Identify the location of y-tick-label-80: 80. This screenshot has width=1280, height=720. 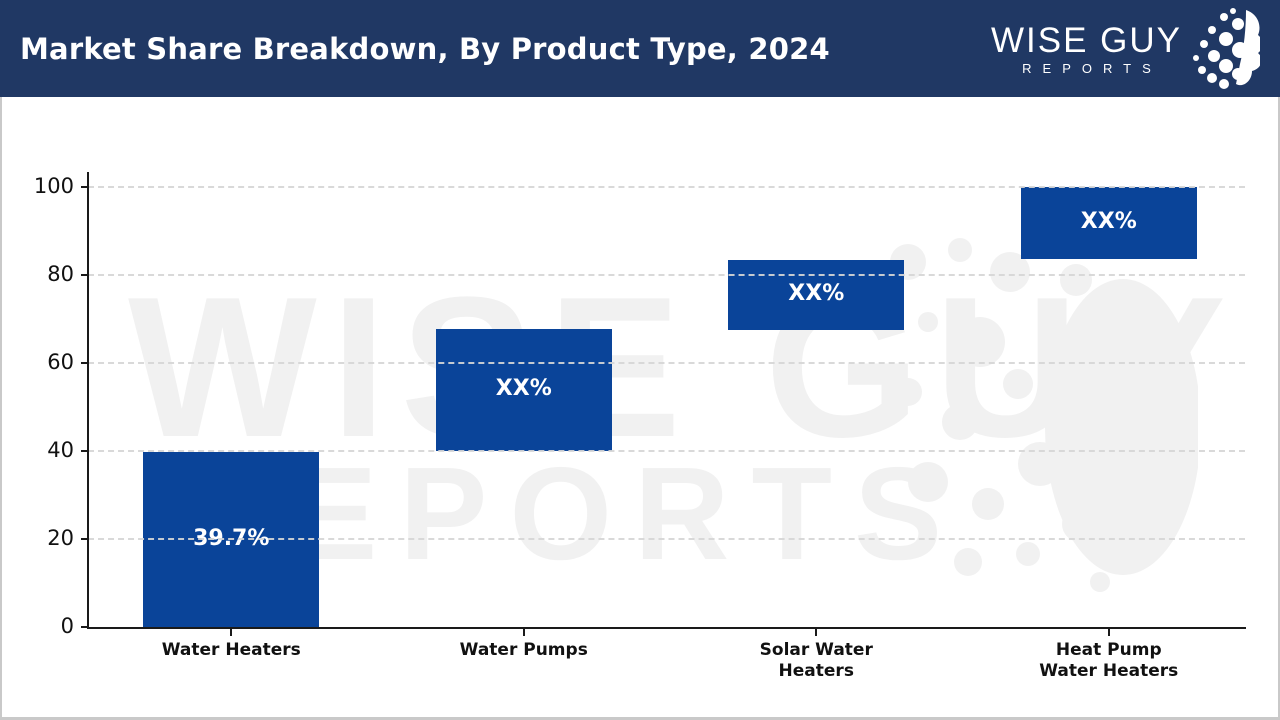
(60, 274).